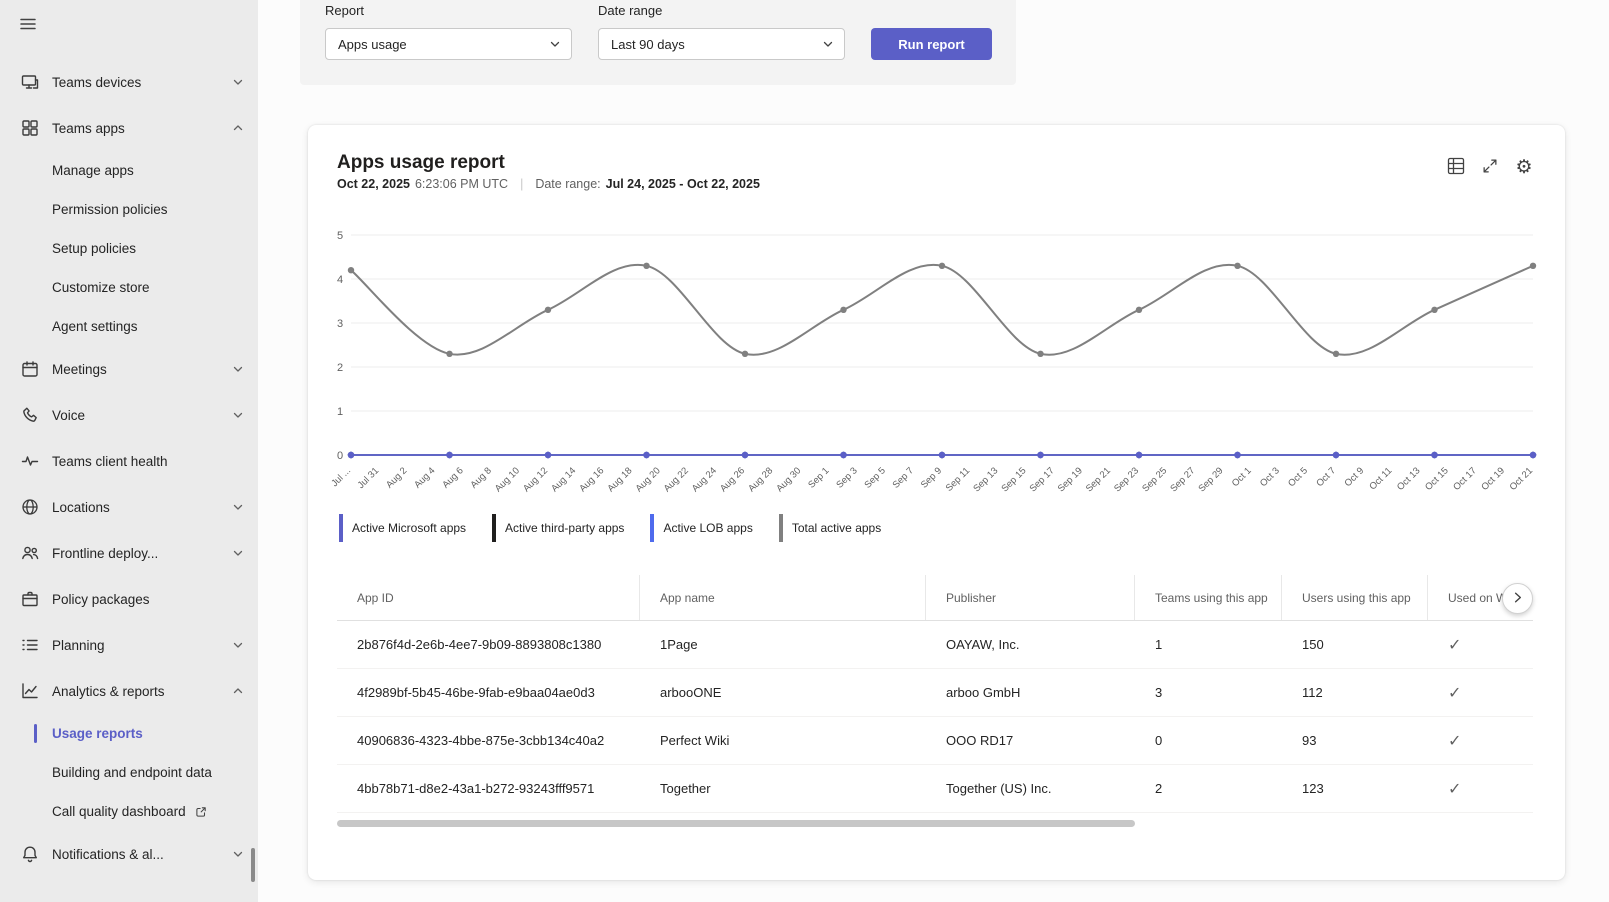  What do you see at coordinates (1070, 479) in the screenshot?
I see `x-axis-label: Sep 19` at bounding box center [1070, 479].